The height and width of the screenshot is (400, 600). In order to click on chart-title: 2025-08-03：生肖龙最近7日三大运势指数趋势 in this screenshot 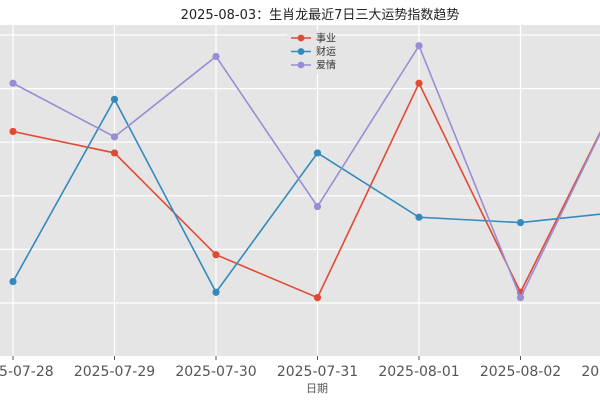, I will do `click(320, 15)`.